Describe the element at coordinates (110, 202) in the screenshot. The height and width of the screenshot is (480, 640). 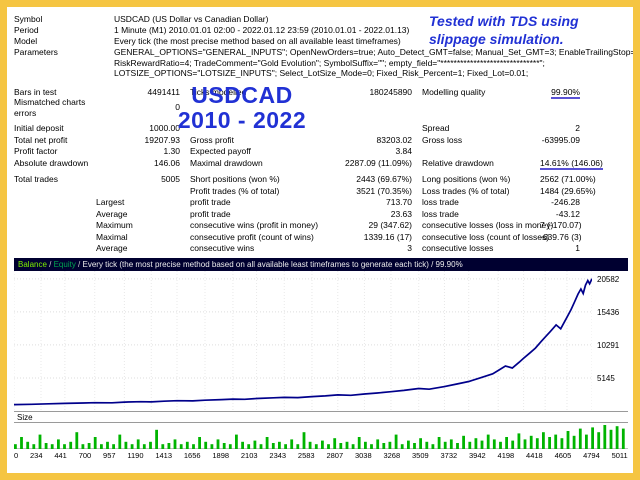
I see `stat-cell: Largest` at that location.